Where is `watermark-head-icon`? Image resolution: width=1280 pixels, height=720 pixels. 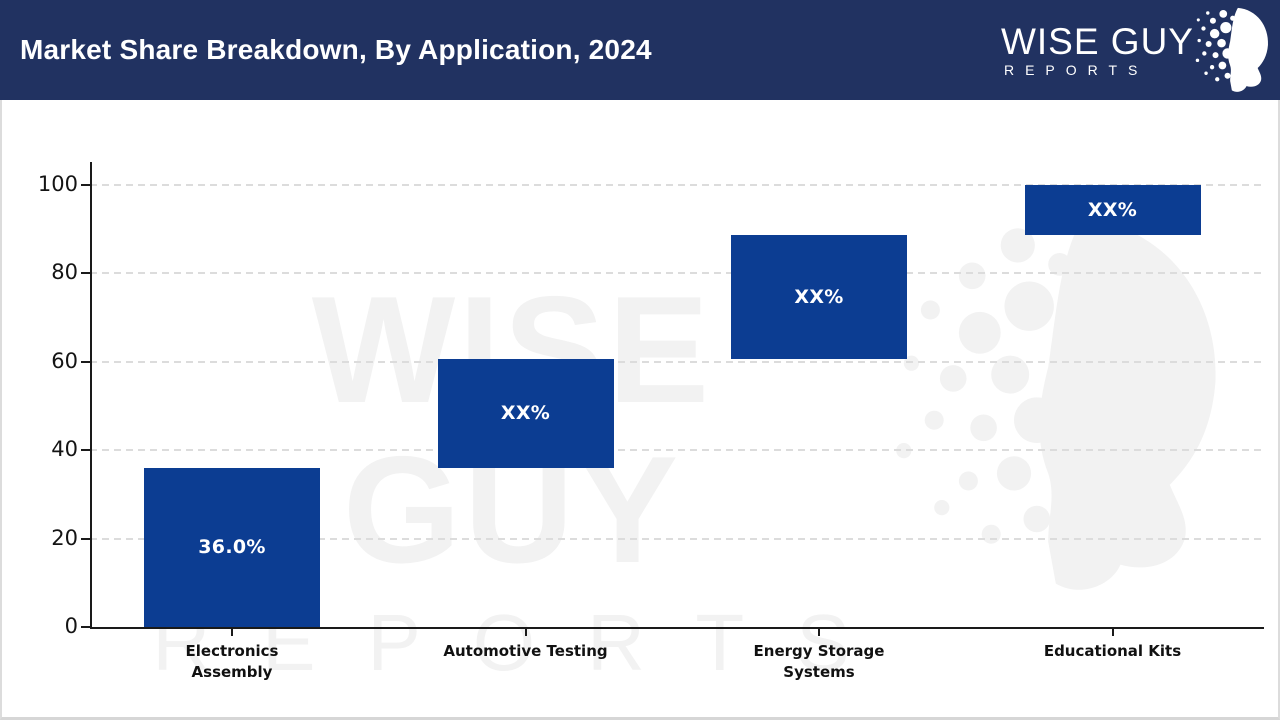 watermark-head-icon is located at coordinates (1056, 404).